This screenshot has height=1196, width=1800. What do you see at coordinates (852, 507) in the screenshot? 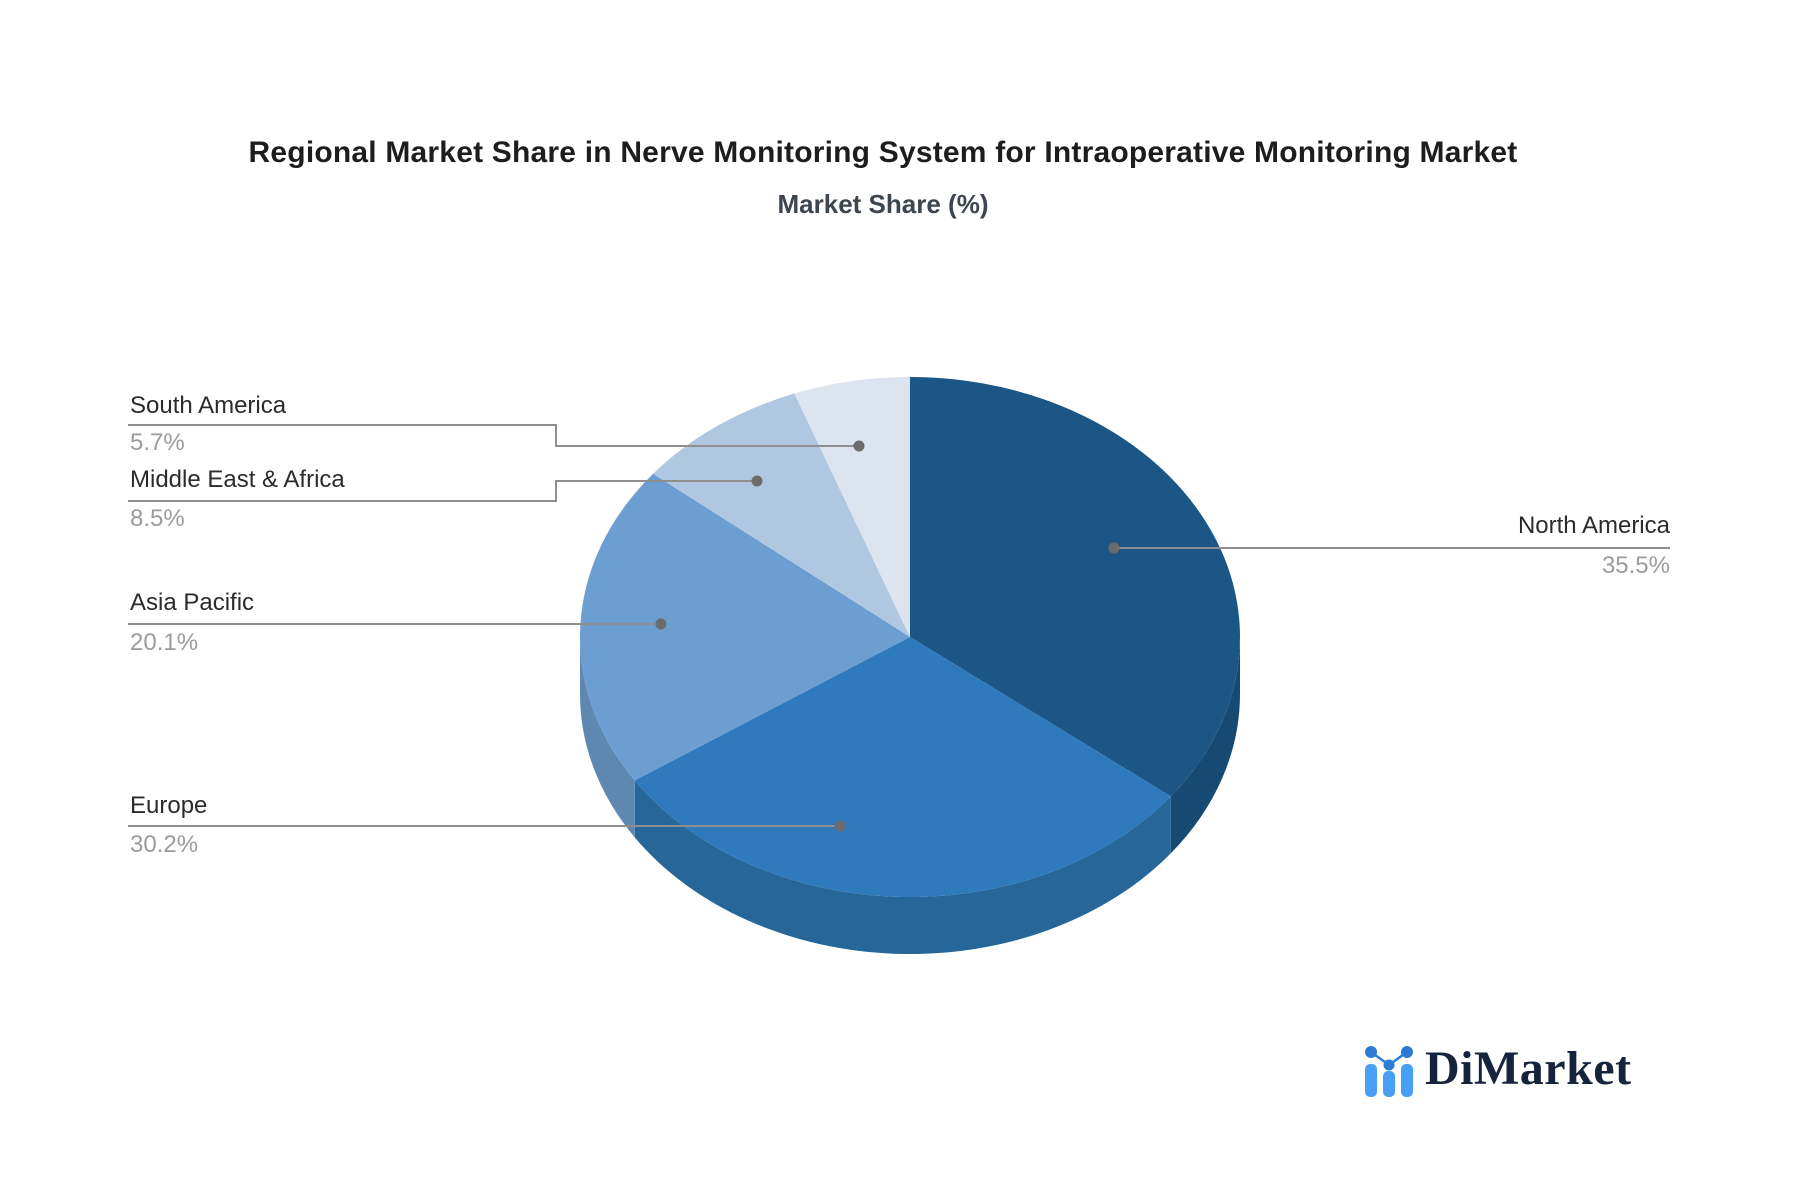
I see `pie-slice-south-america` at bounding box center [852, 507].